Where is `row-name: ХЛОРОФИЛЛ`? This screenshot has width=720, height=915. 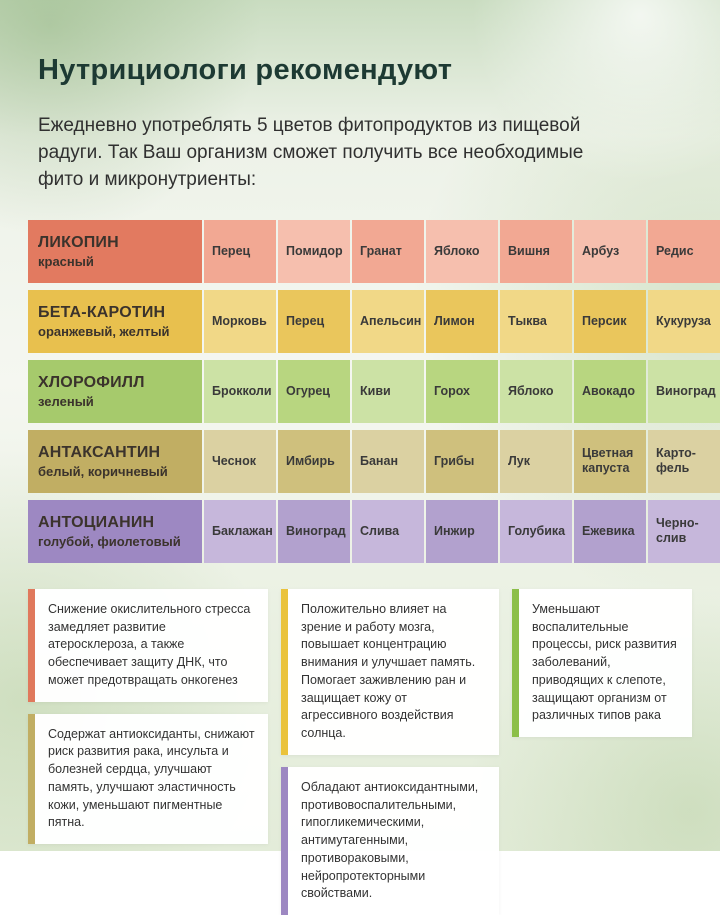 row-name: ХЛОРОФИЛЛ is located at coordinates (91, 382).